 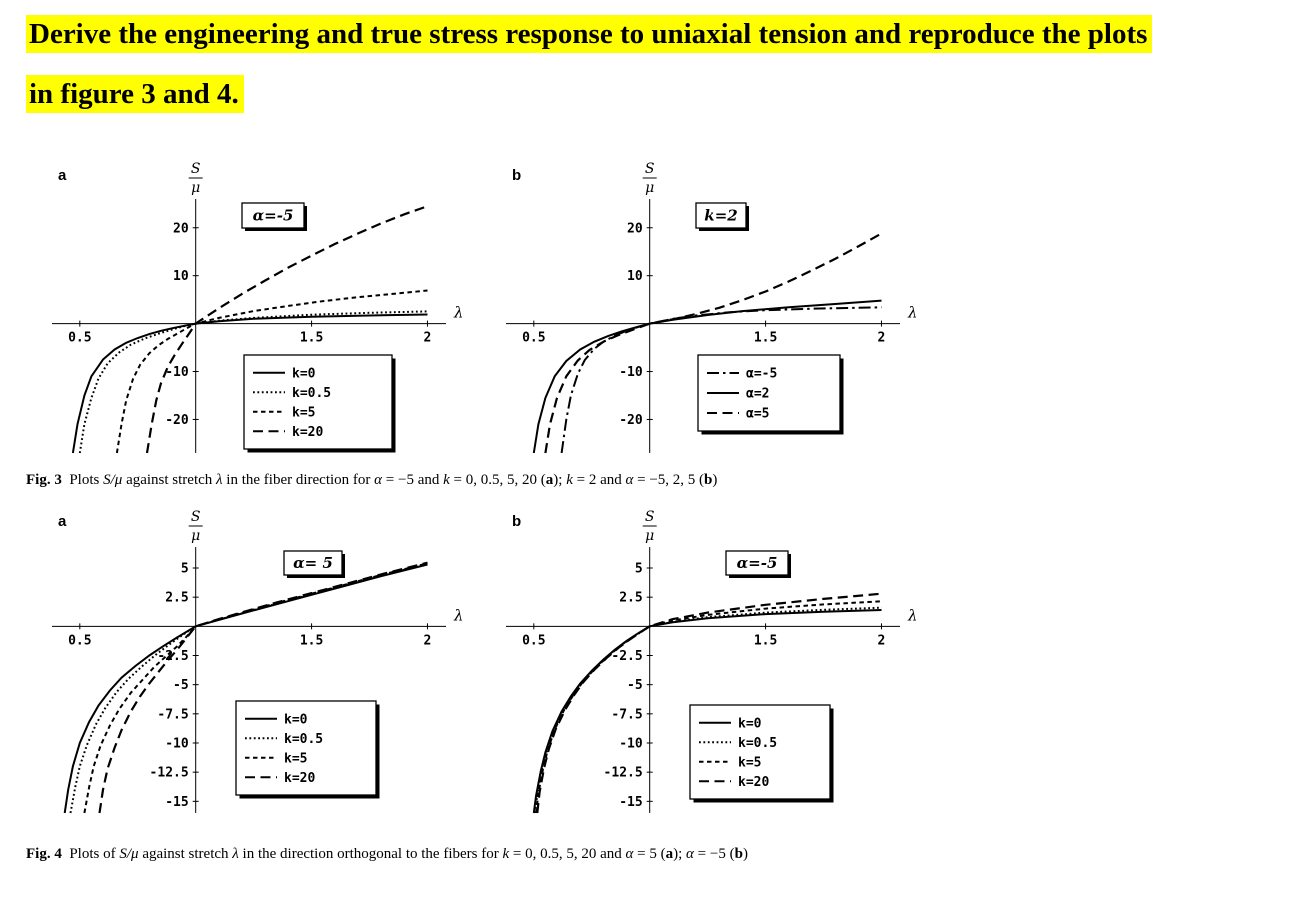 I want to click on caption-segment: Plots, so click(x=82, y=479).